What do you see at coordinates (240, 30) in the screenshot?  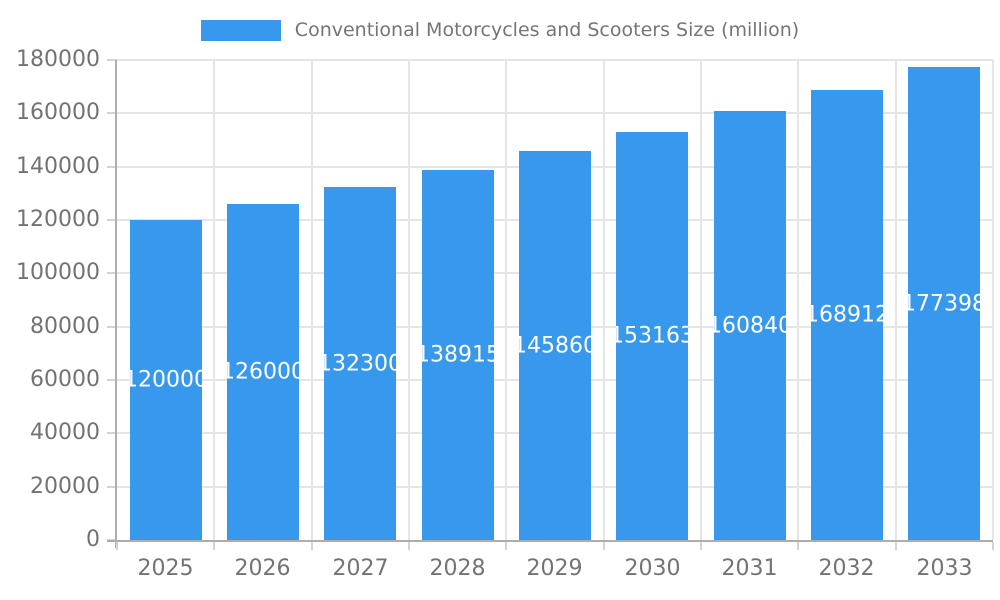 I see `legend-swatch` at bounding box center [240, 30].